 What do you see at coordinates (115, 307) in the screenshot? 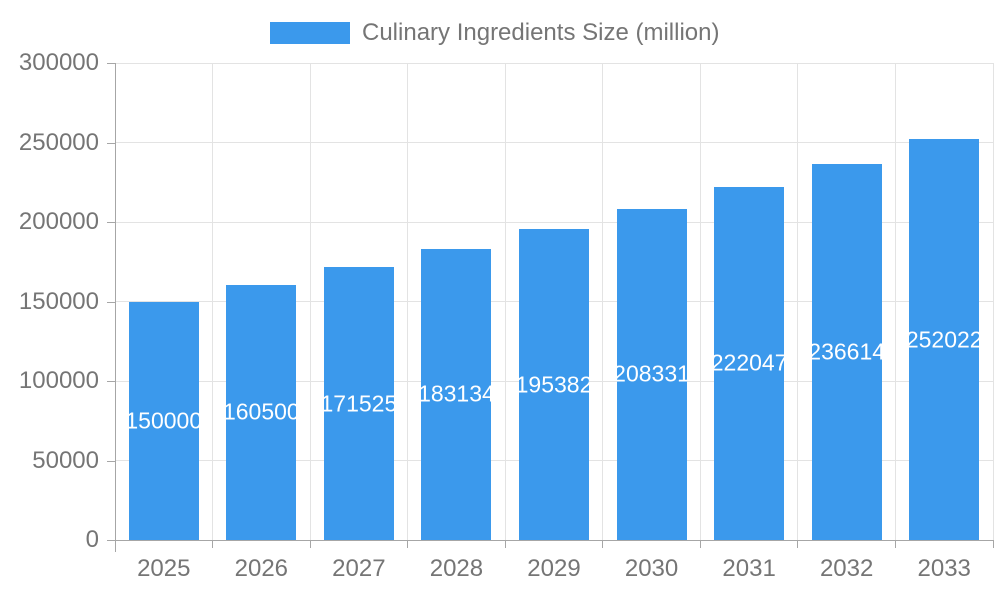
I see `y-axis-line` at bounding box center [115, 307].